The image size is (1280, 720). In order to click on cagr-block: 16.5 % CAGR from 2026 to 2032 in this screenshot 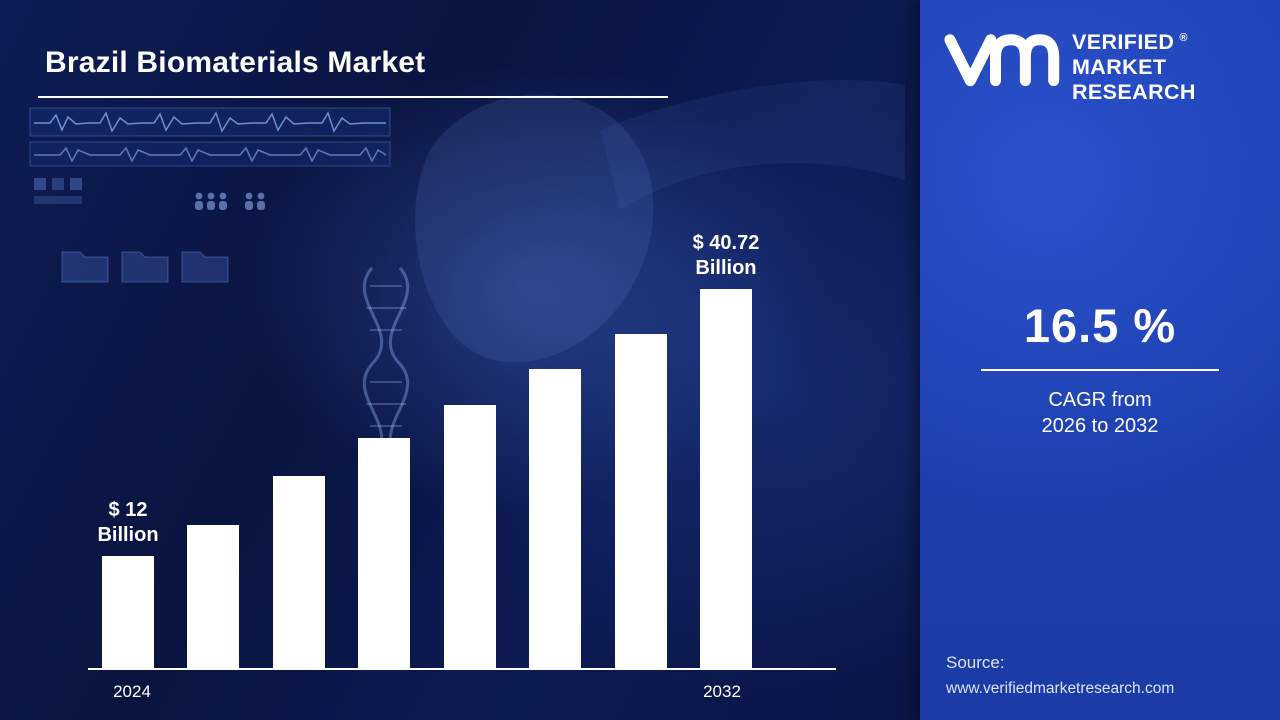, I will do `click(1100, 368)`.